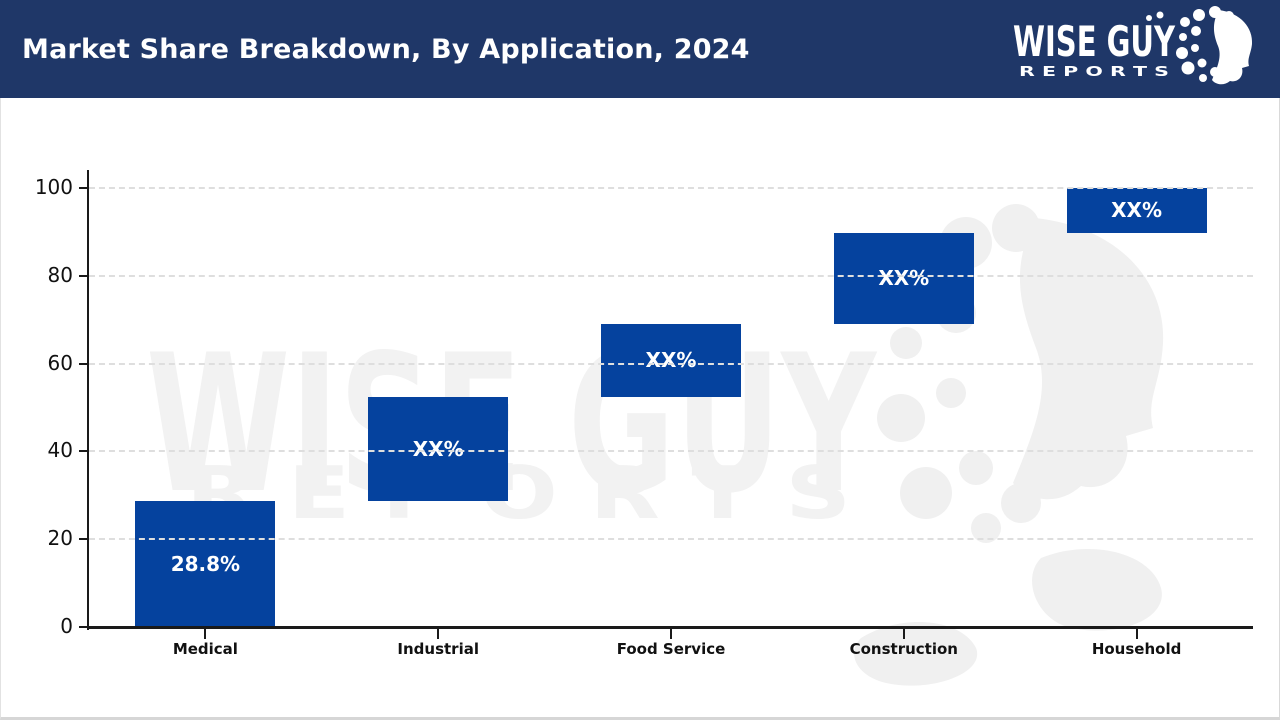 The image size is (1280, 720). Describe the element at coordinates (903, 649) in the screenshot. I see `x-tick-label-4: Construction` at that location.